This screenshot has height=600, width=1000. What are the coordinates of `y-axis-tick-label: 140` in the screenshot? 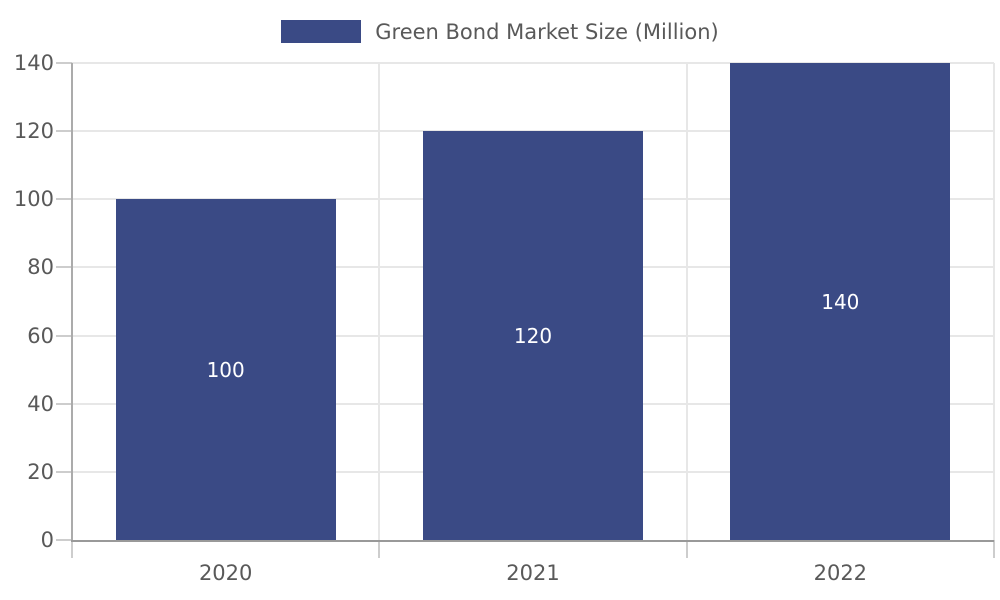 It's located at (33, 63).